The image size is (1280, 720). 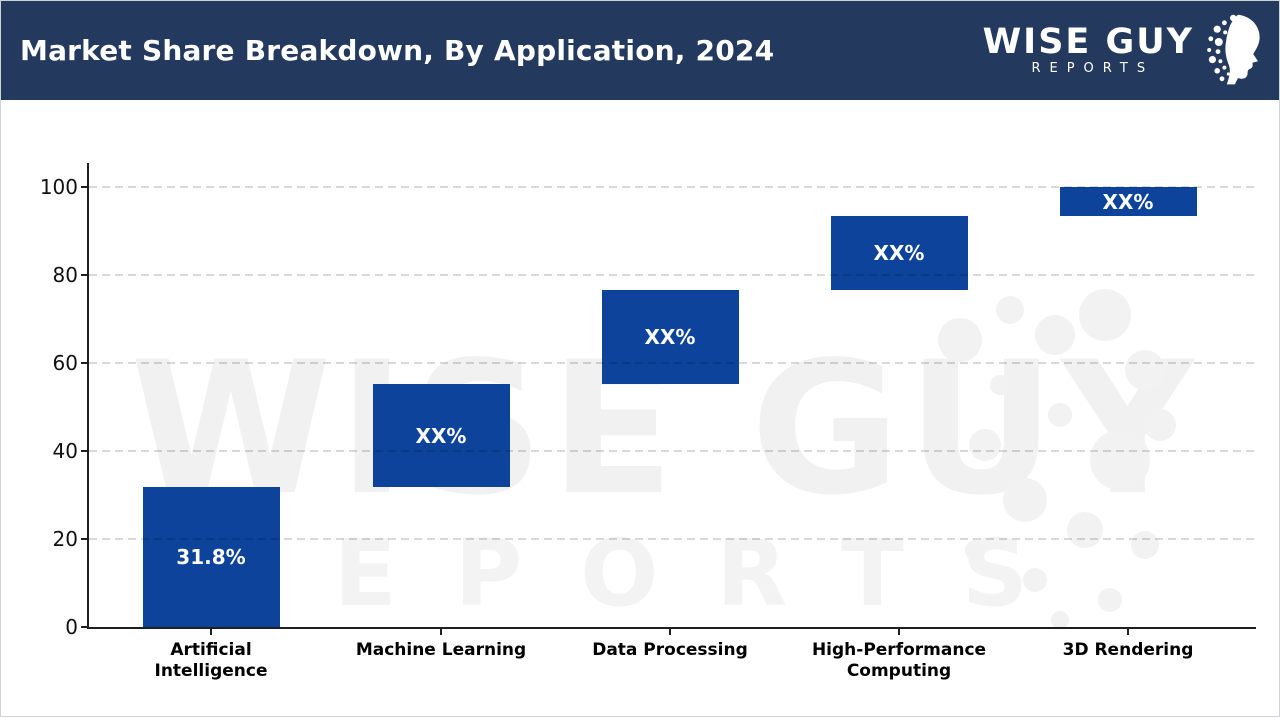 I want to click on brand-logo: WISE GUY REPORTS, so click(x=1122, y=50).